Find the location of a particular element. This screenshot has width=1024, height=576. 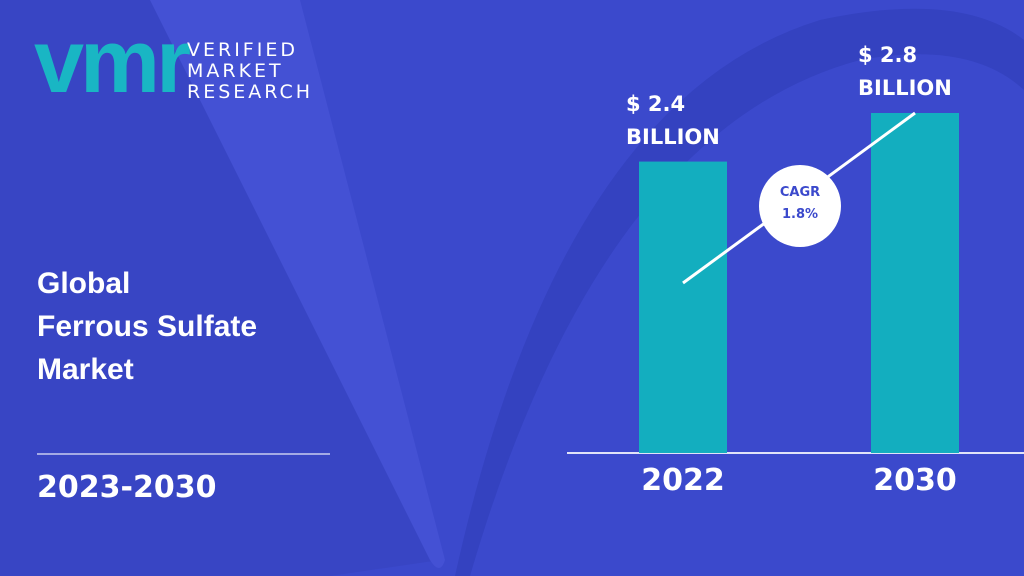

cagr-value: 1.8% is located at coordinates (800, 214).